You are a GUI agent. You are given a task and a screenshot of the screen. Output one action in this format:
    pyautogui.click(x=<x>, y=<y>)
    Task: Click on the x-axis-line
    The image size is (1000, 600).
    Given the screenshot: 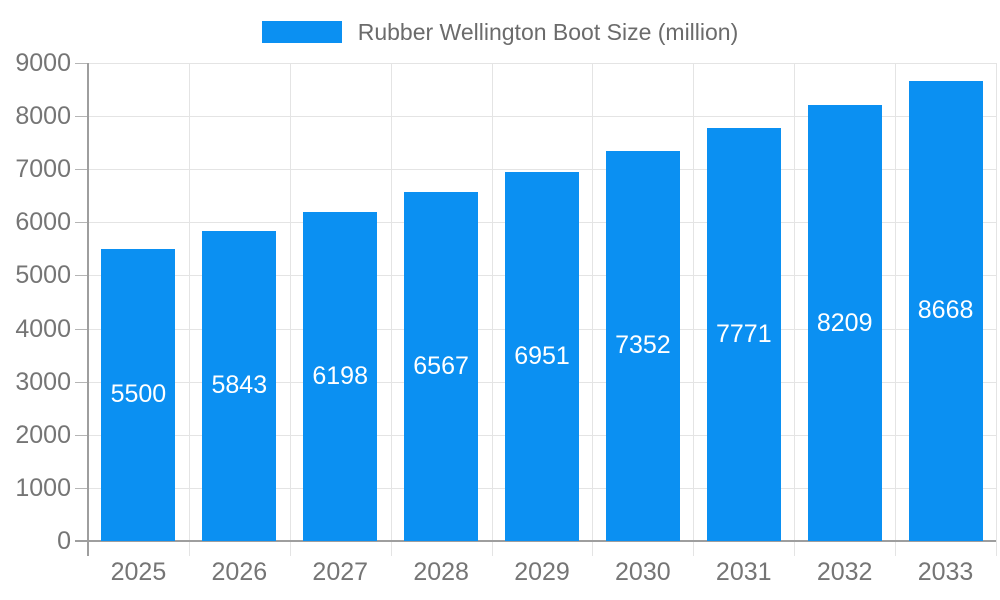 What is the action you would take?
    pyautogui.click(x=535, y=541)
    